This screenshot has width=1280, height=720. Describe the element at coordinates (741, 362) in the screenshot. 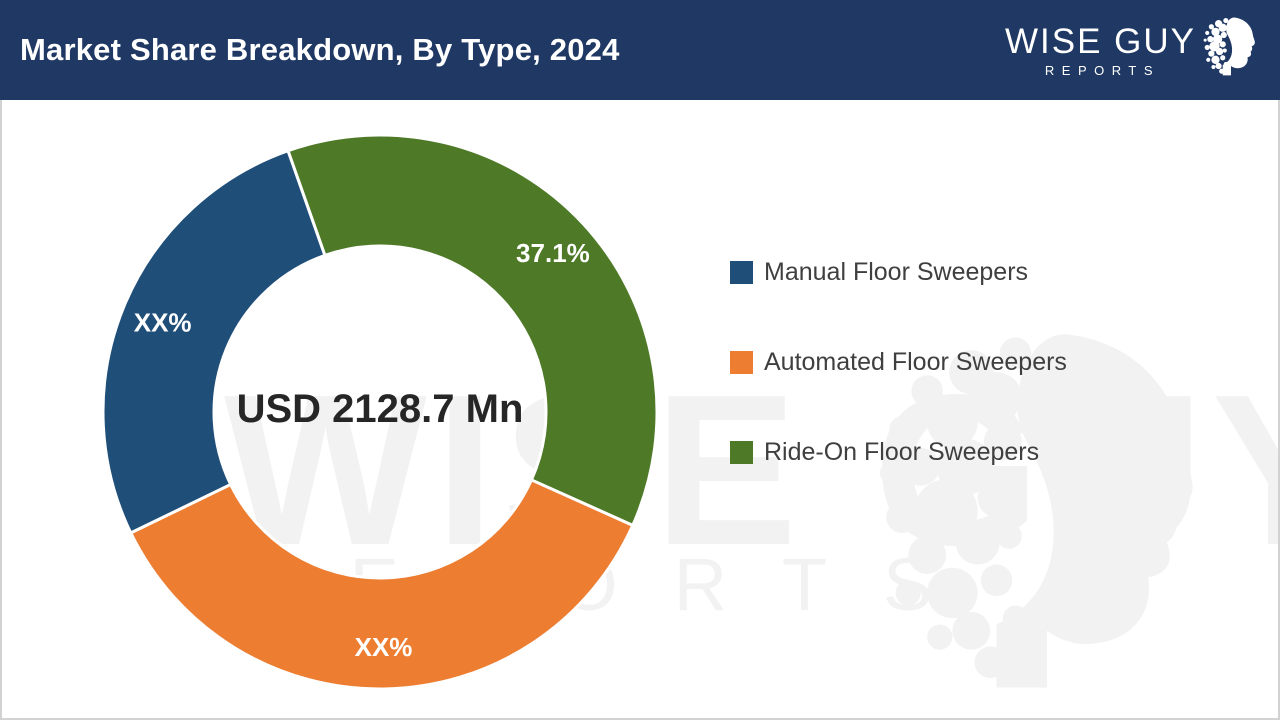

I see `legend-swatch-automated` at that location.